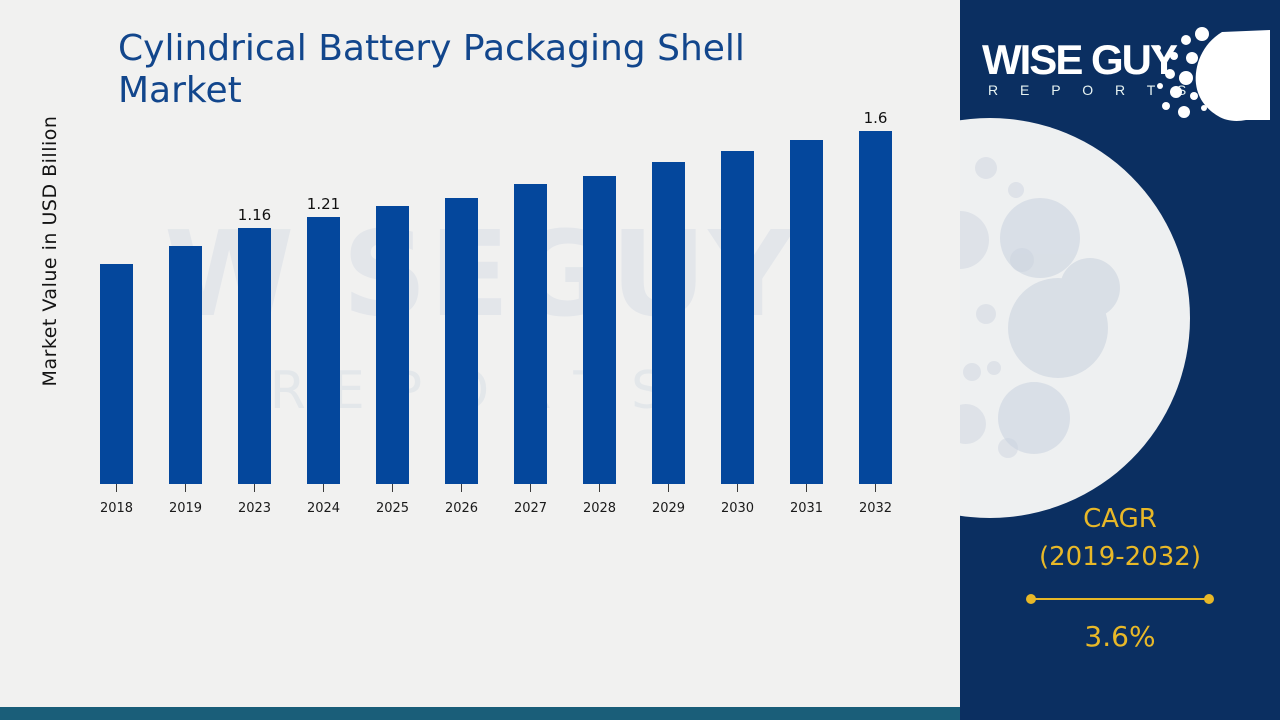 Image resolution: width=1280 pixels, height=720 pixels. I want to click on logo-dot-head-icon, so click(1212, 74).